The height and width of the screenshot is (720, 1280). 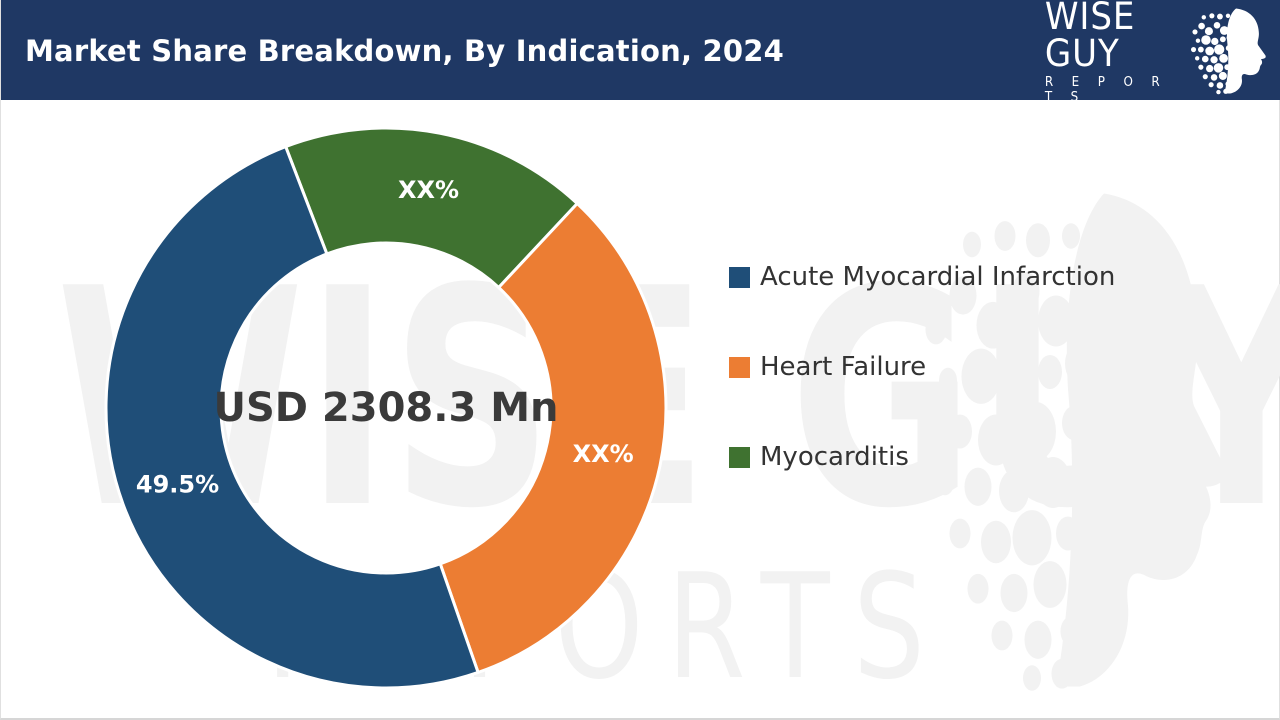 I want to click on logo-face-icon, so click(x=1228, y=51).